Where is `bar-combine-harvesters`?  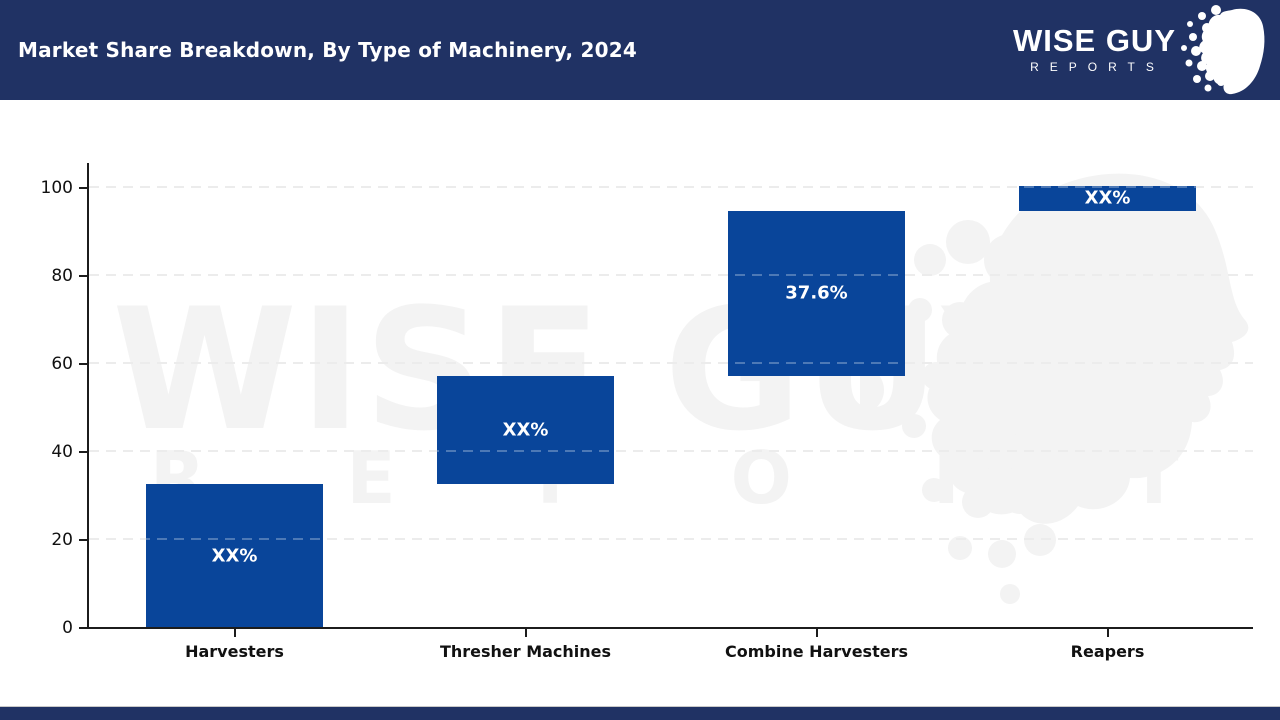
bar-combine-harvesters is located at coordinates (816, 293).